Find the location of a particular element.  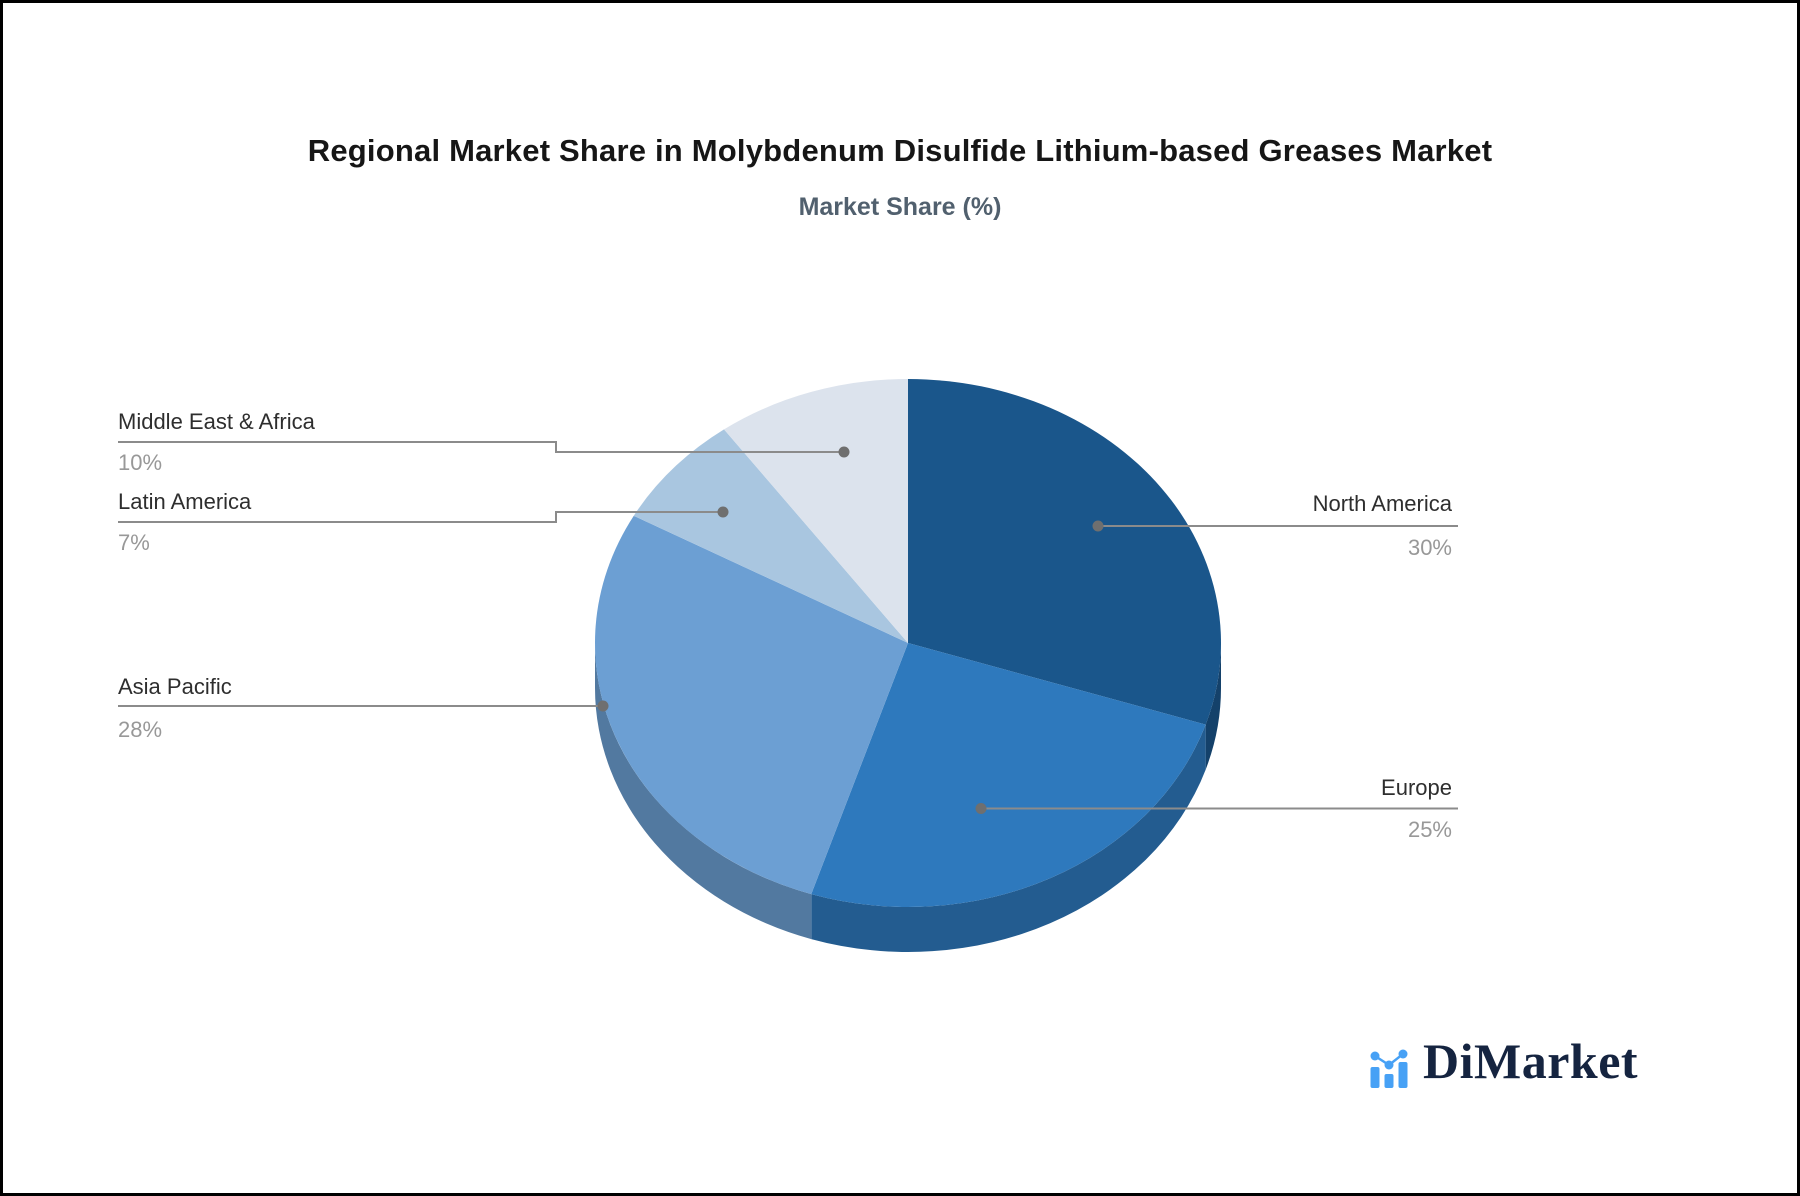

chart-subtitle: Market Share (%) is located at coordinates (900, 207).